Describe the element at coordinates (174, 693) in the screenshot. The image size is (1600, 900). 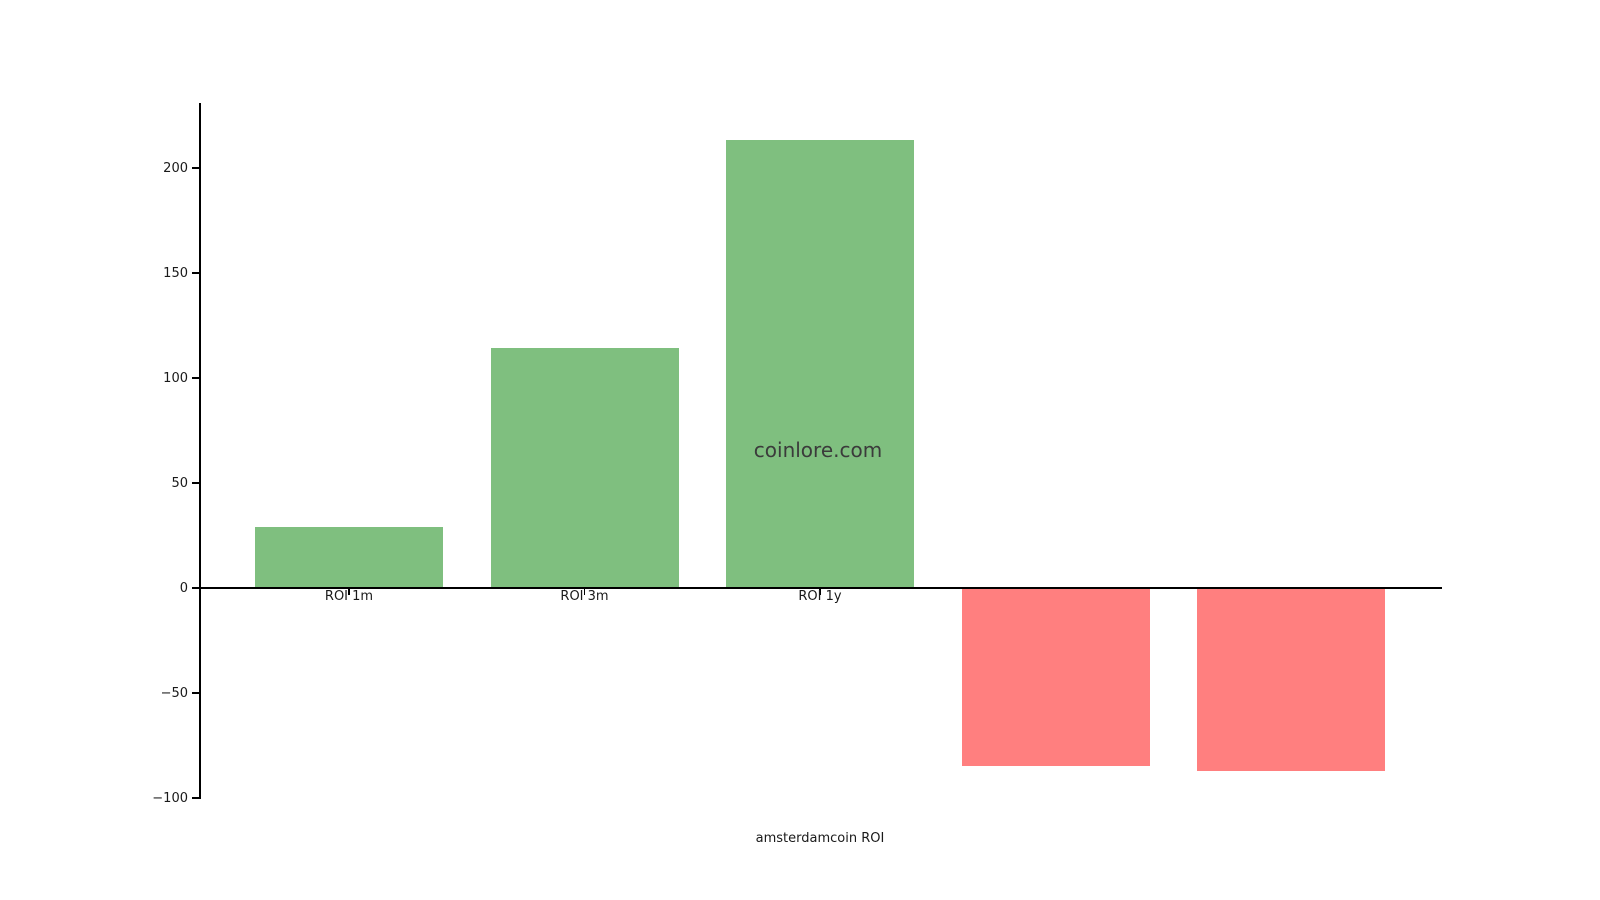
I see `y-tick-label: −50` at that location.